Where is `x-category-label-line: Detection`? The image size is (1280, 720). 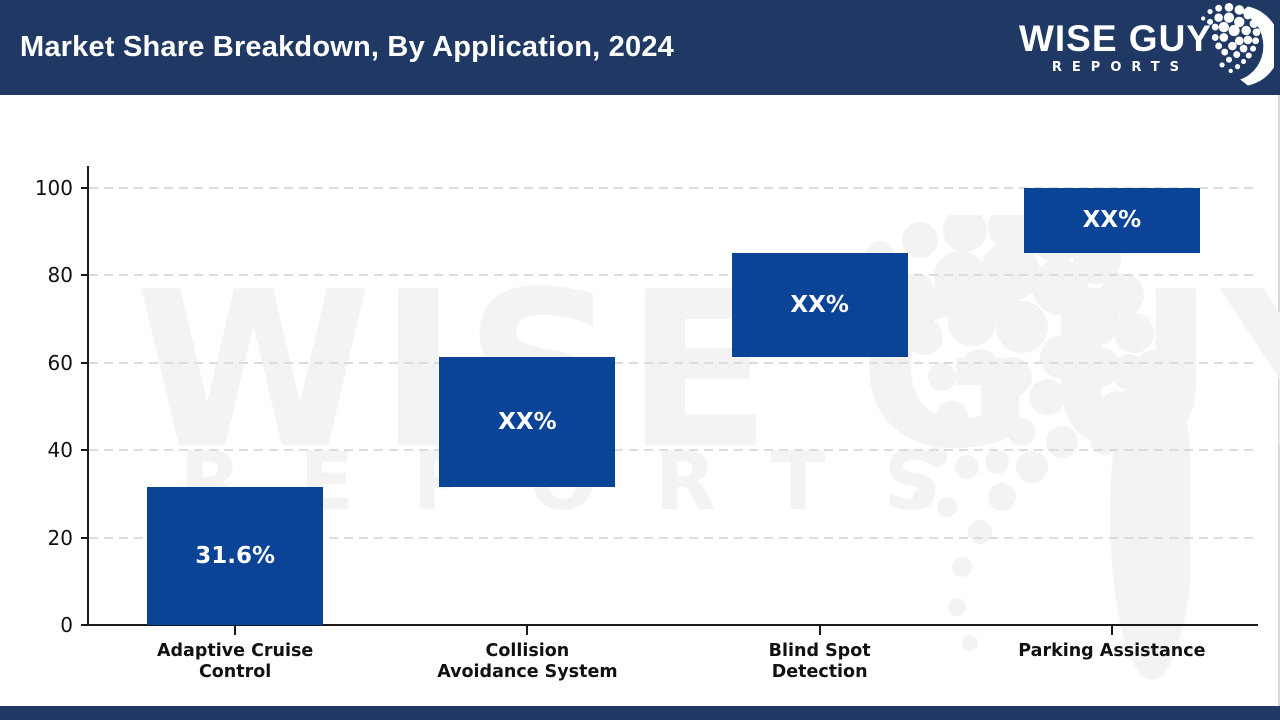
x-category-label-line: Detection is located at coordinates (819, 672).